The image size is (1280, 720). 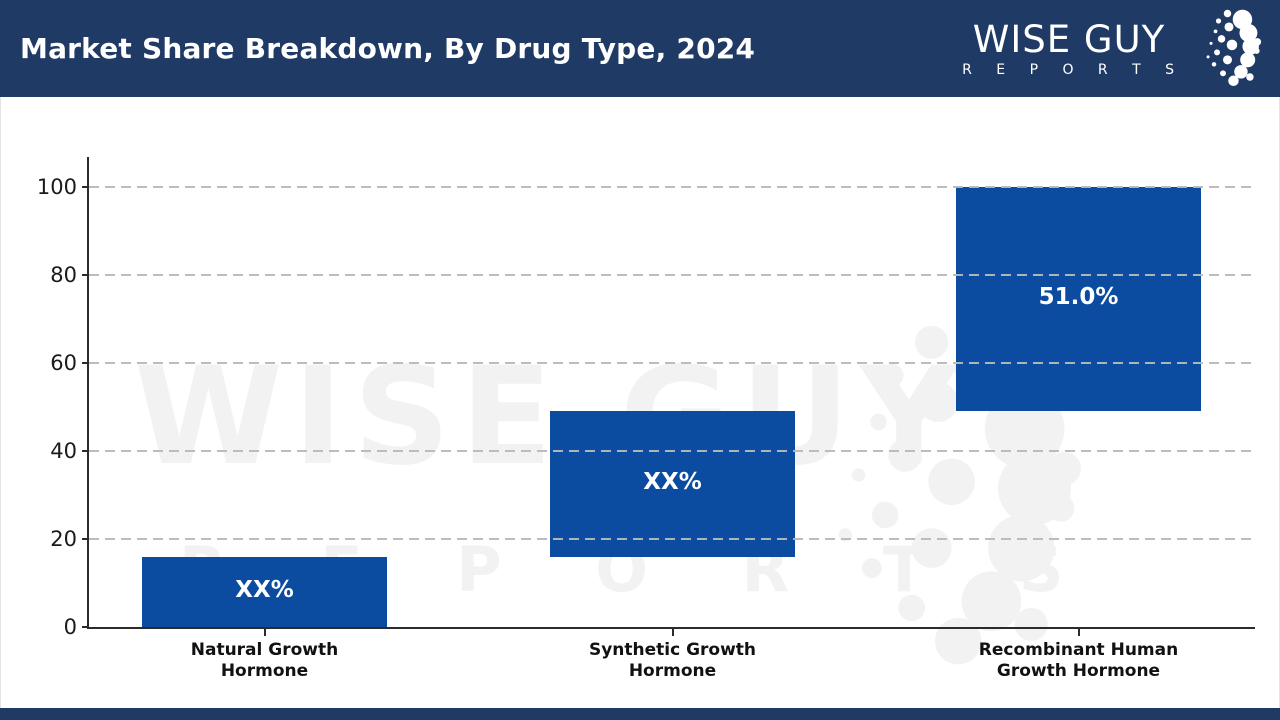 I want to click on bar-value-label-1: XX%, so click(x=264, y=589).